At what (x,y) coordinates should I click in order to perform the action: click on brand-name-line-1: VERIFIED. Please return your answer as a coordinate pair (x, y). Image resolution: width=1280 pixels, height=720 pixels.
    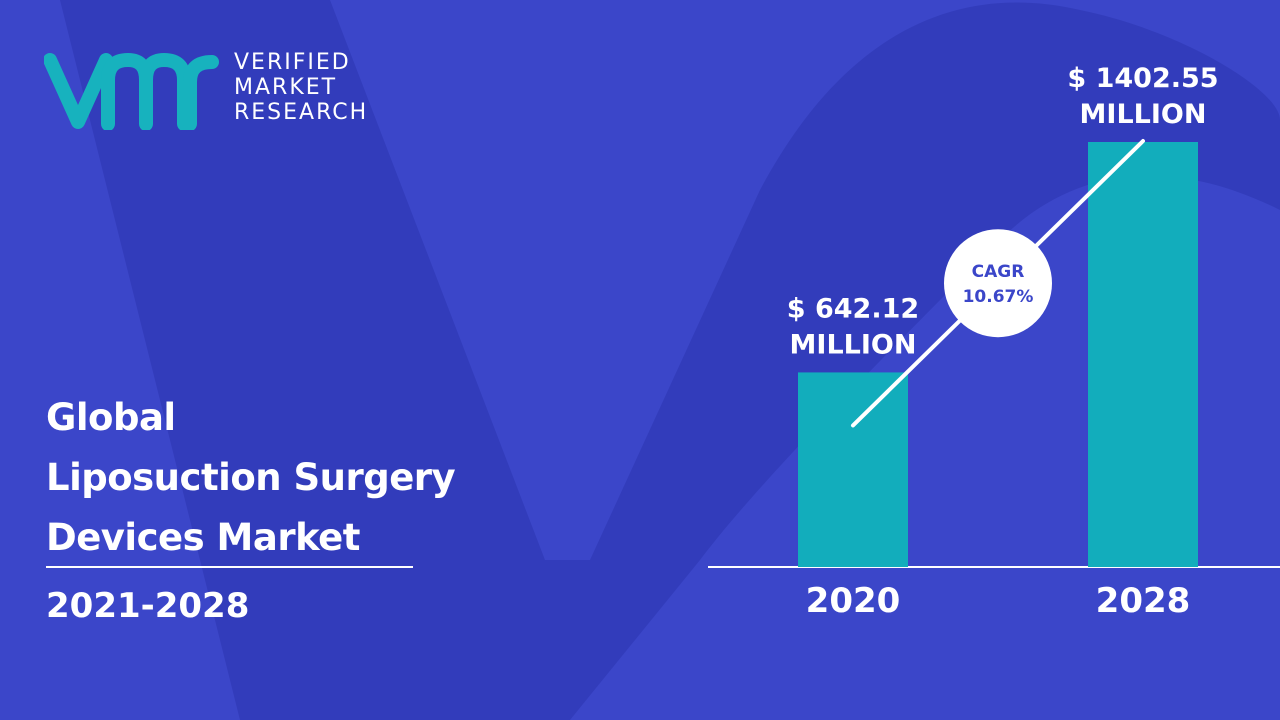
    Looking at the image, I should click on (292, 62).